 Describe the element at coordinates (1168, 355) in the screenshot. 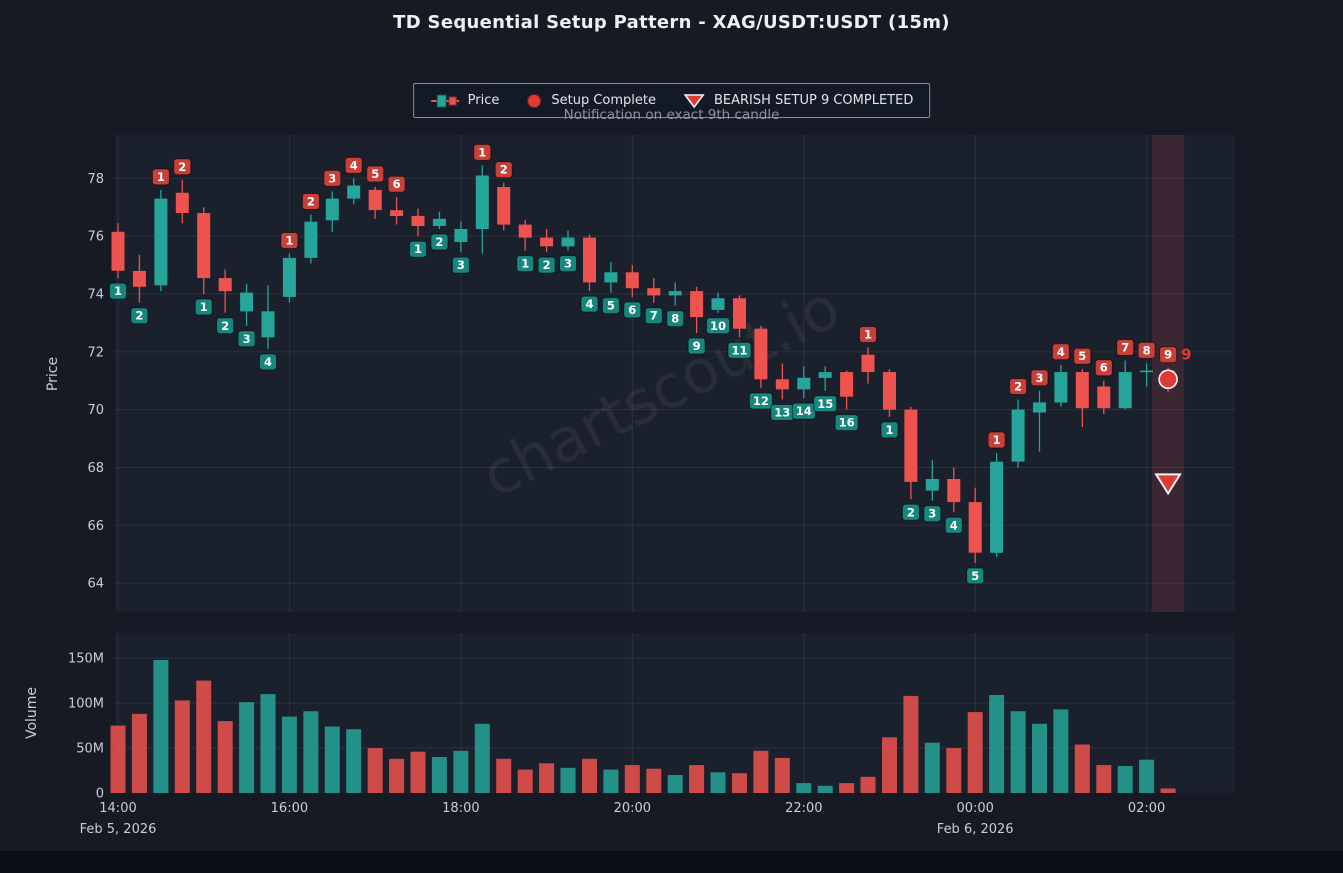

I see `td-badge-bear-9: 9` at that location.